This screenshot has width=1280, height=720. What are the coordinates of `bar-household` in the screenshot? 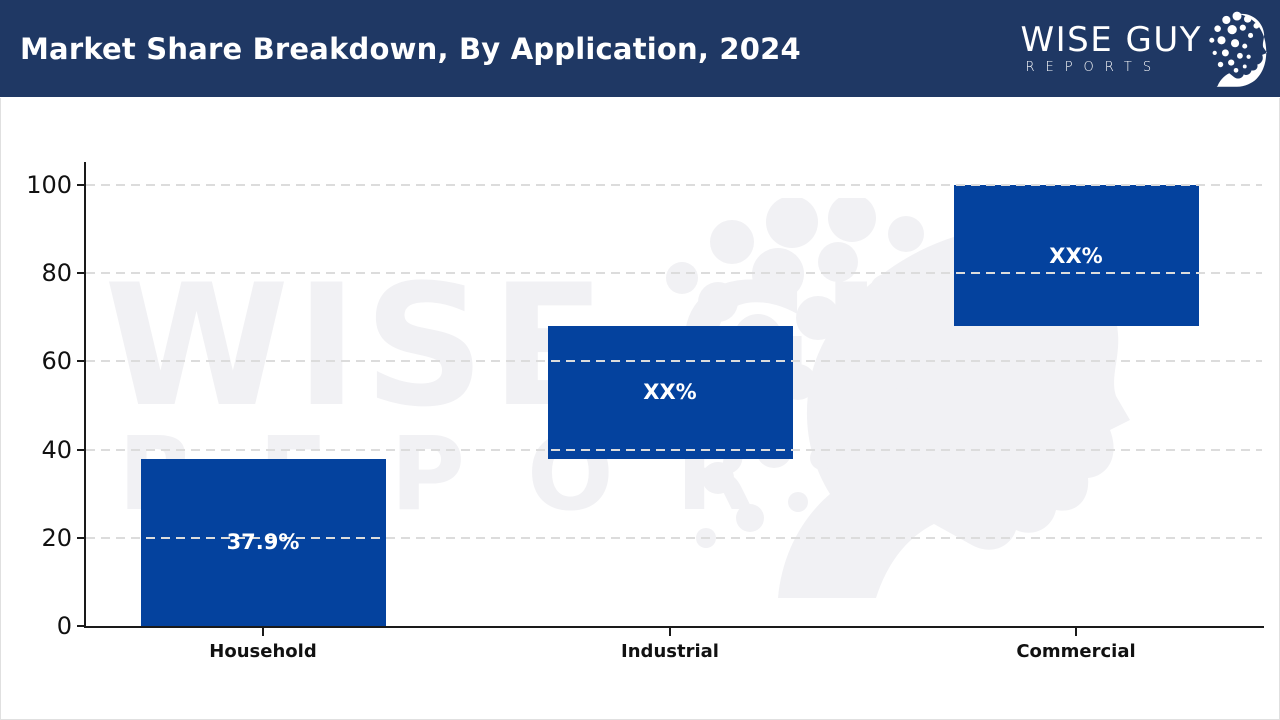 It's located at (263, 542).